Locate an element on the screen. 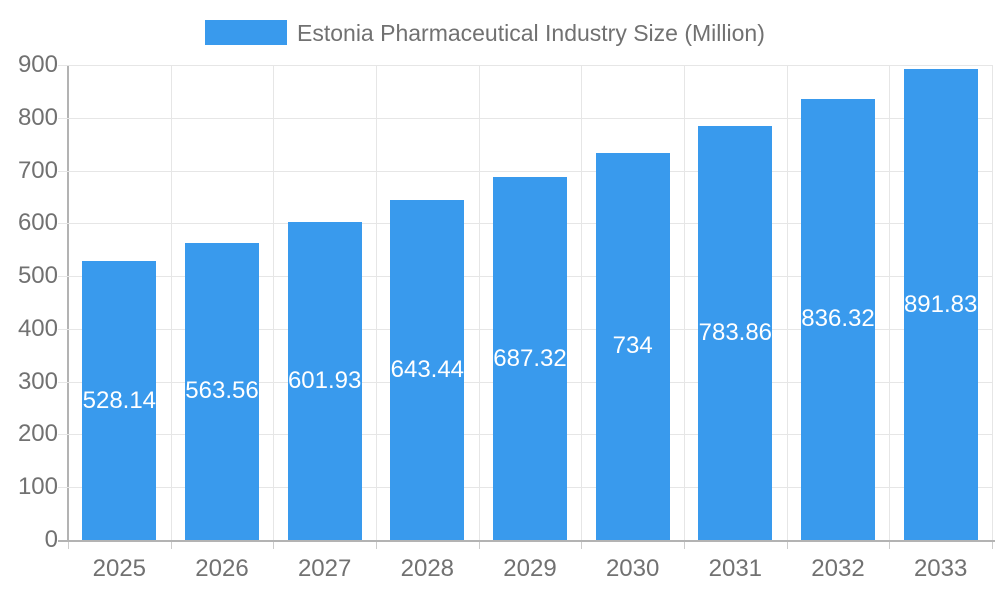 The width and height of the screenshot is (1000, 600). bar-value-label: 783.86 is located at coordinates (735, 333).